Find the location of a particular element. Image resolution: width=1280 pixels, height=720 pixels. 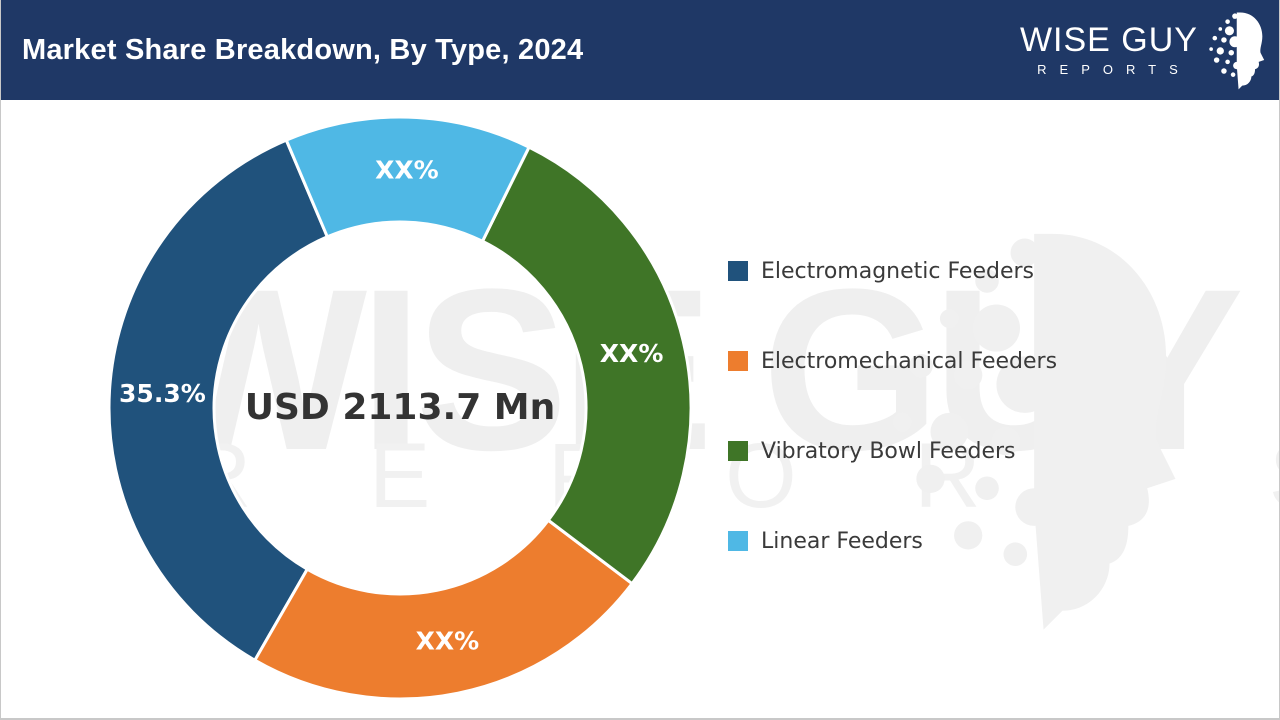

logo-face-icon is located at coordinates (1234, 50).